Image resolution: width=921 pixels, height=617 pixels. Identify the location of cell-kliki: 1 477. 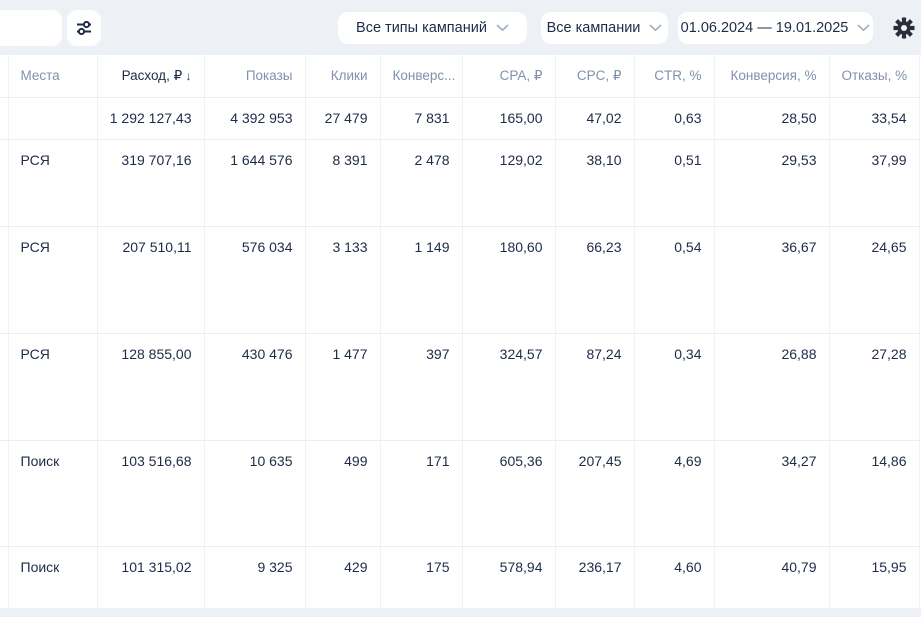
(343, 386).